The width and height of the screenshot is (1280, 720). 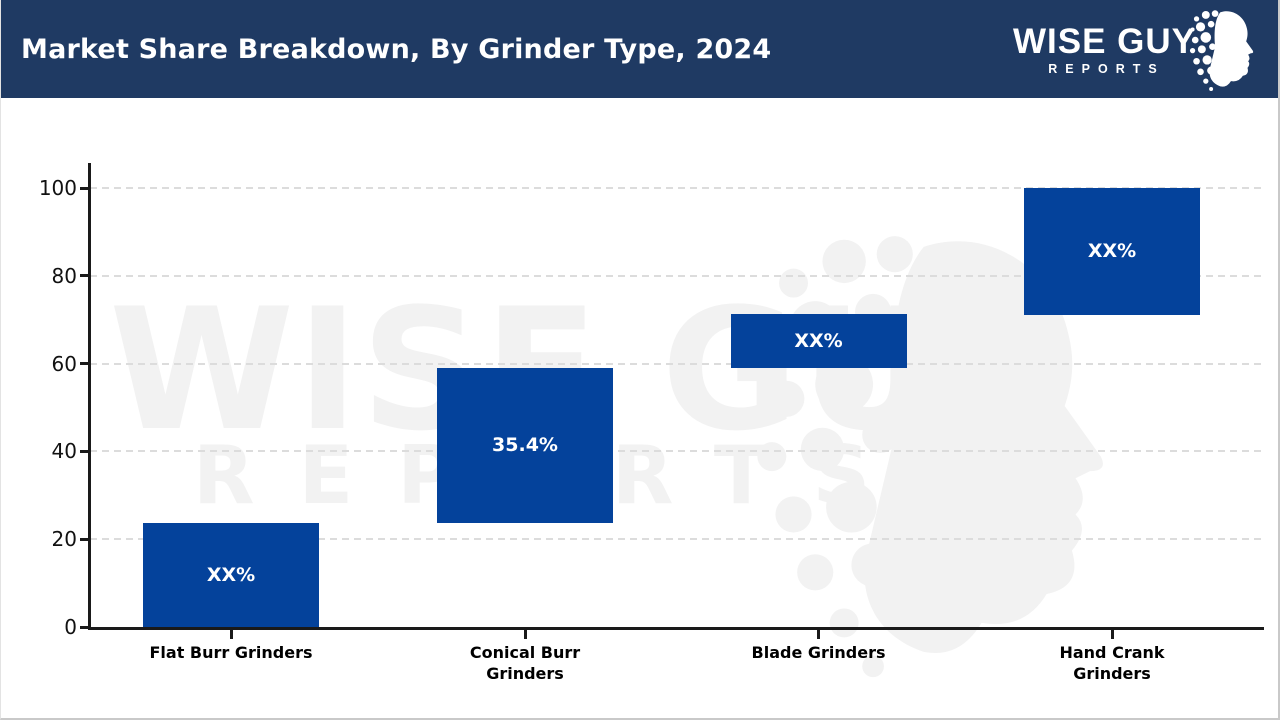 What do you see at coordinates (818, 652) in the screenshot?
I see `category-label-3: Blade Grinders` at bounding box center [818, 652].